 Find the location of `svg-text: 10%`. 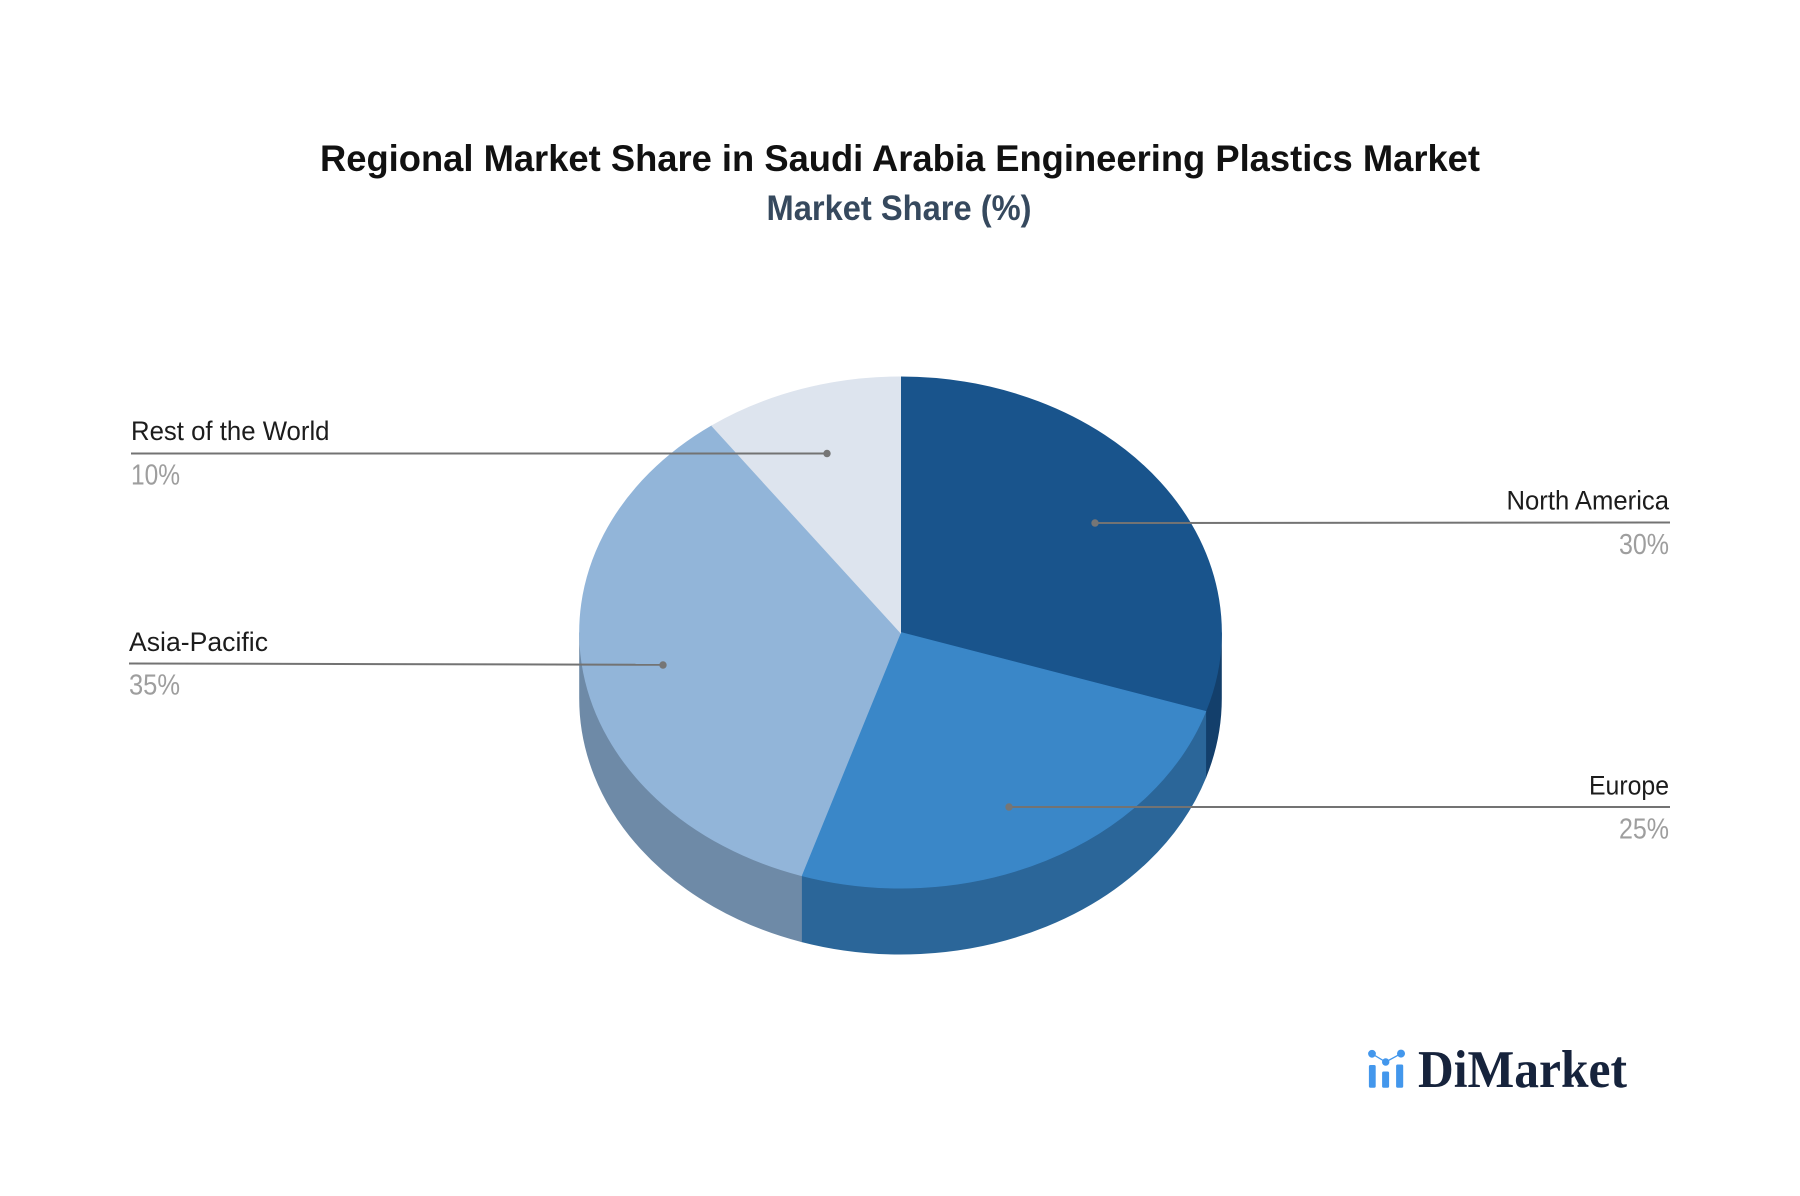

svg-text: 10% is located at coordinates (155, 476).